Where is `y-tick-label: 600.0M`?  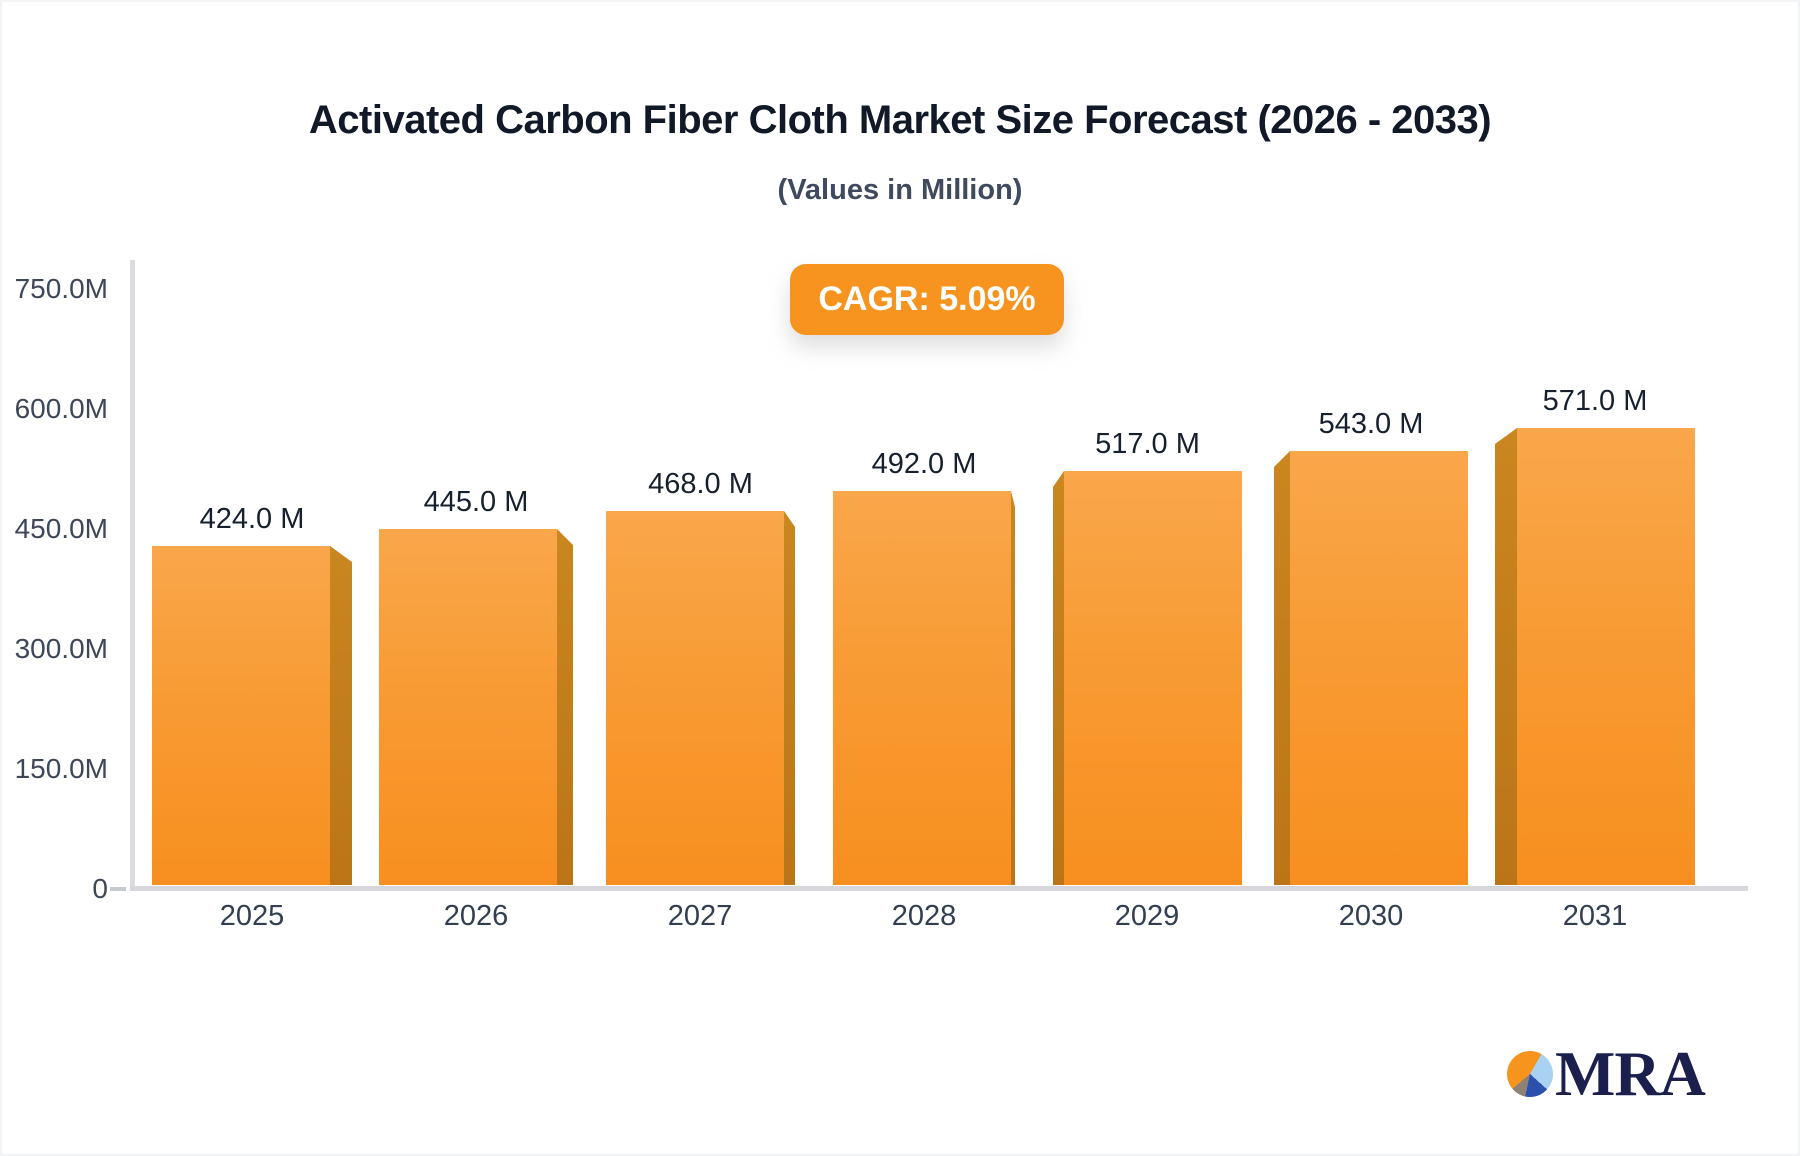
y-tick-label: 600.0M is located at coordinates (61, 408).